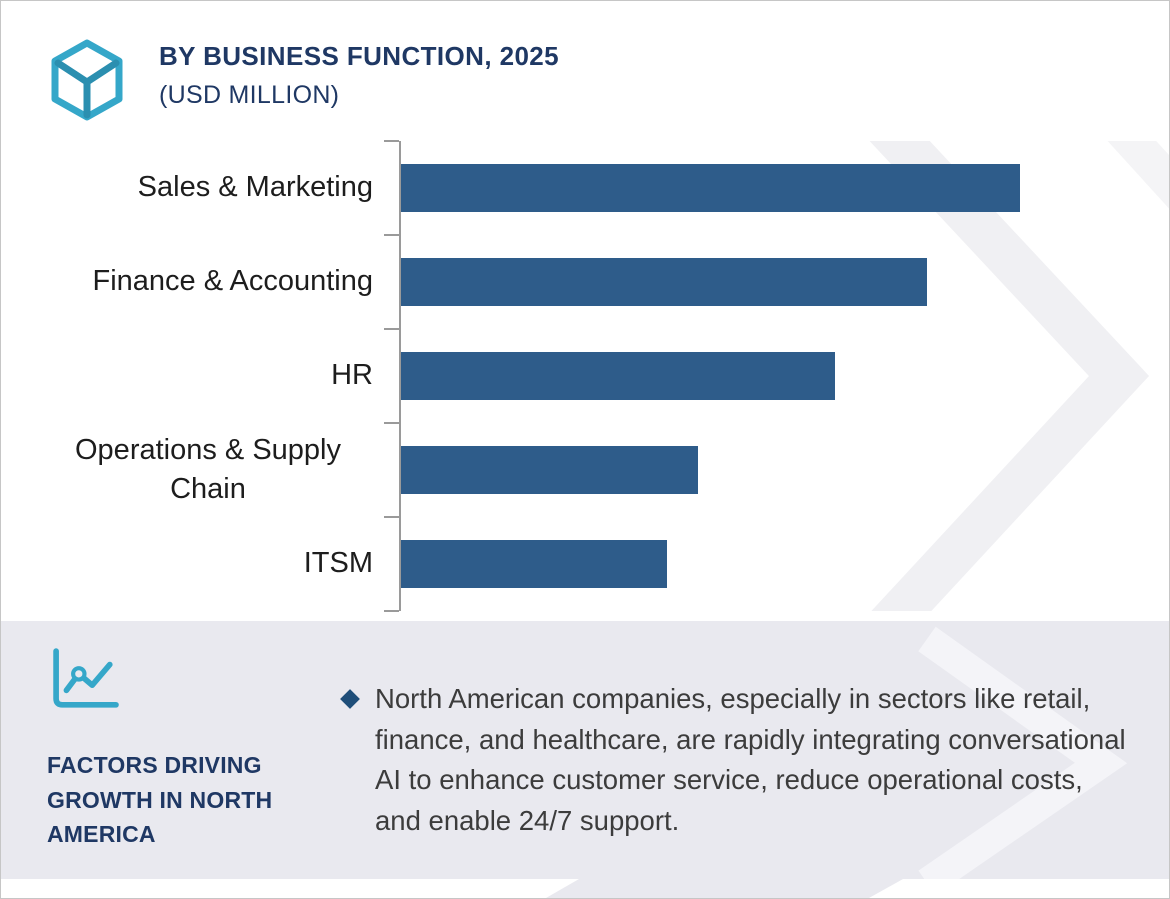  Describe the element at coordinates (350, 699) in the screenshot. I see `diamond-bullet-icon` at that location.